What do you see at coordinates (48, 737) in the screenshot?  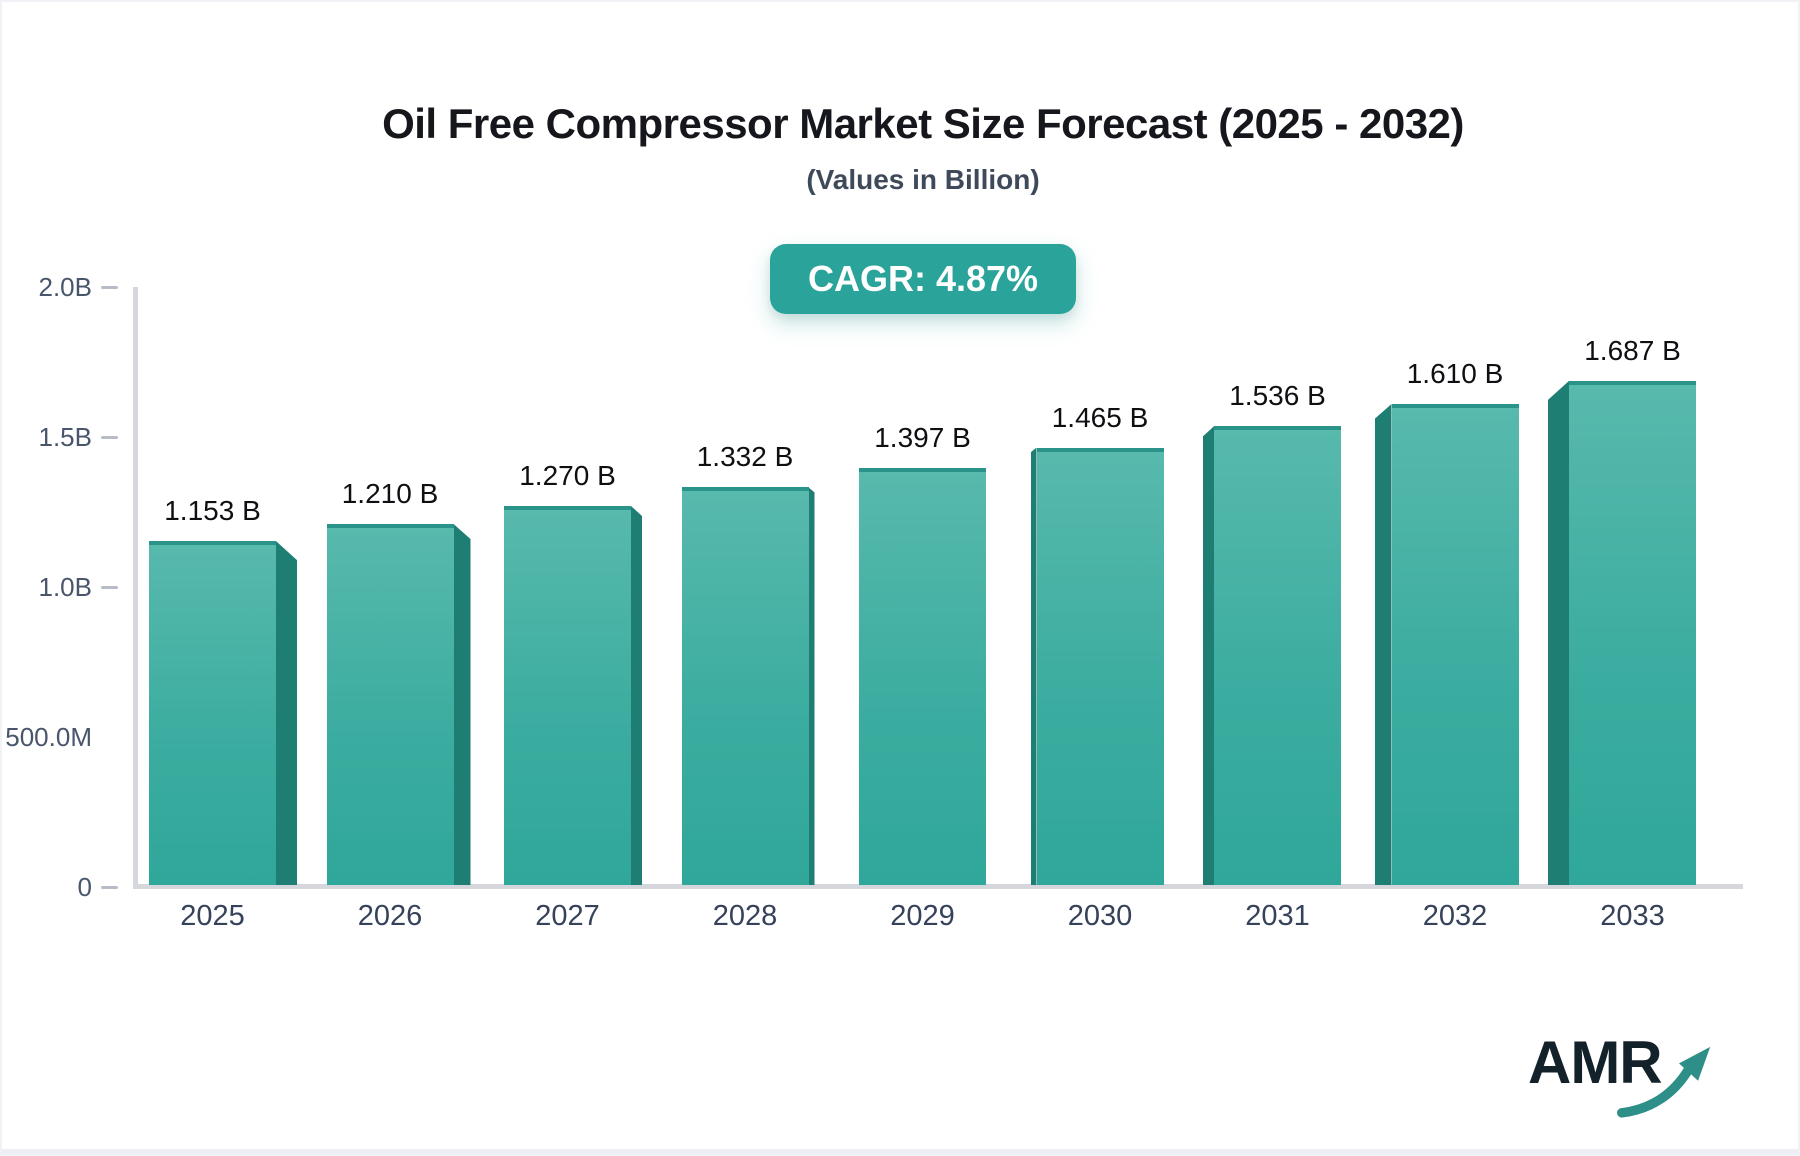 I see `y-tick-label-500.0M: 500.0M` at bounding box center [48, 737].